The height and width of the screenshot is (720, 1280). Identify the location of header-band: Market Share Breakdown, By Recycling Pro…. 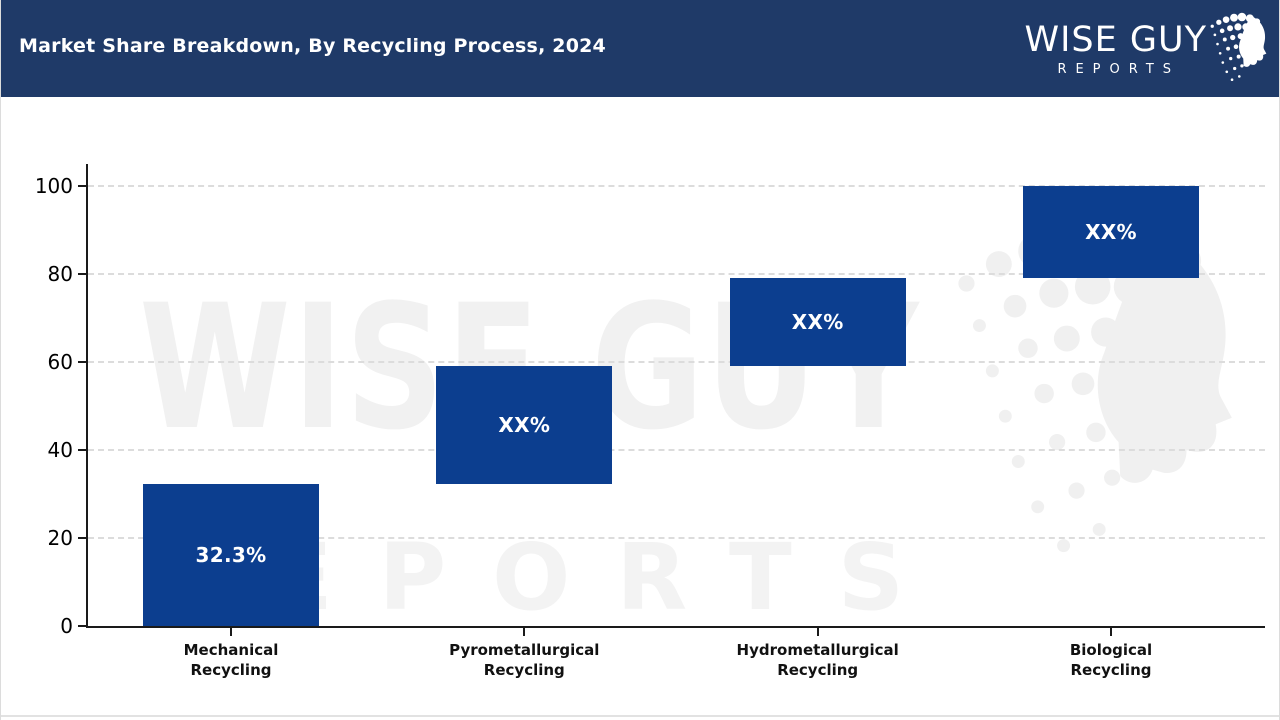
(640, 48).